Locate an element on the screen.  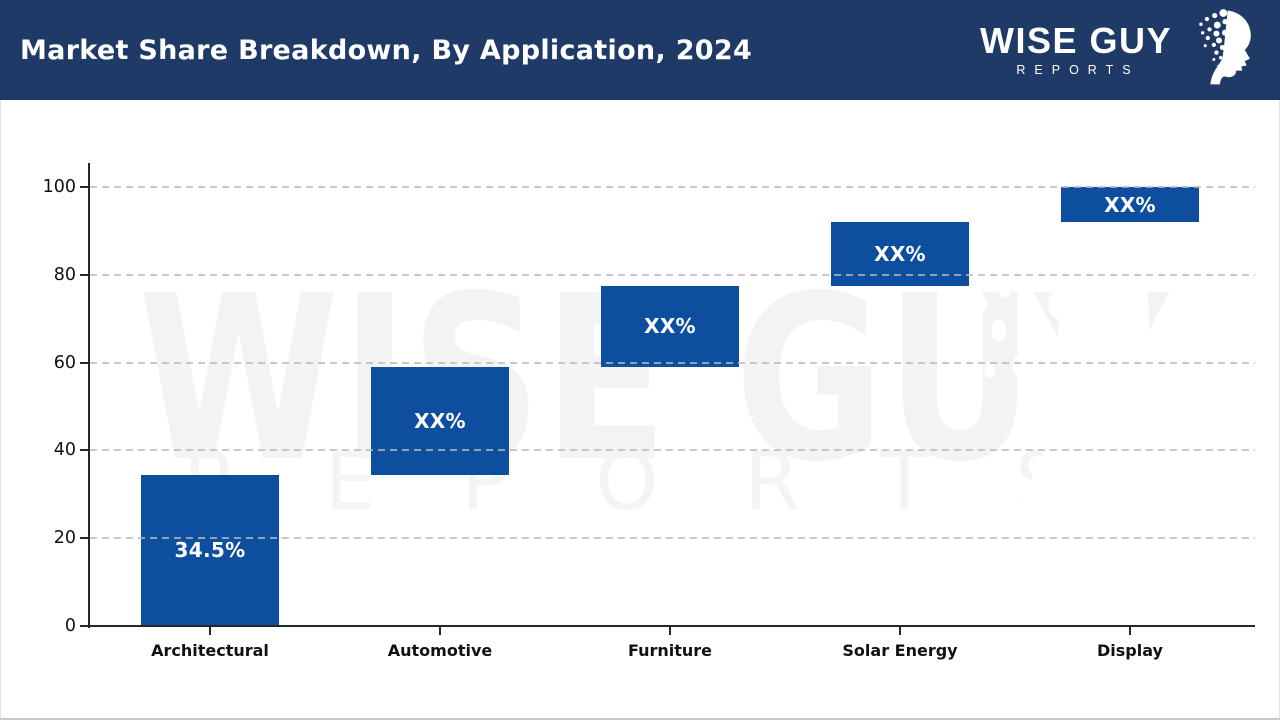
x-tick-label-solar-energy: Solar Energy is located at coordinates (900, 650).